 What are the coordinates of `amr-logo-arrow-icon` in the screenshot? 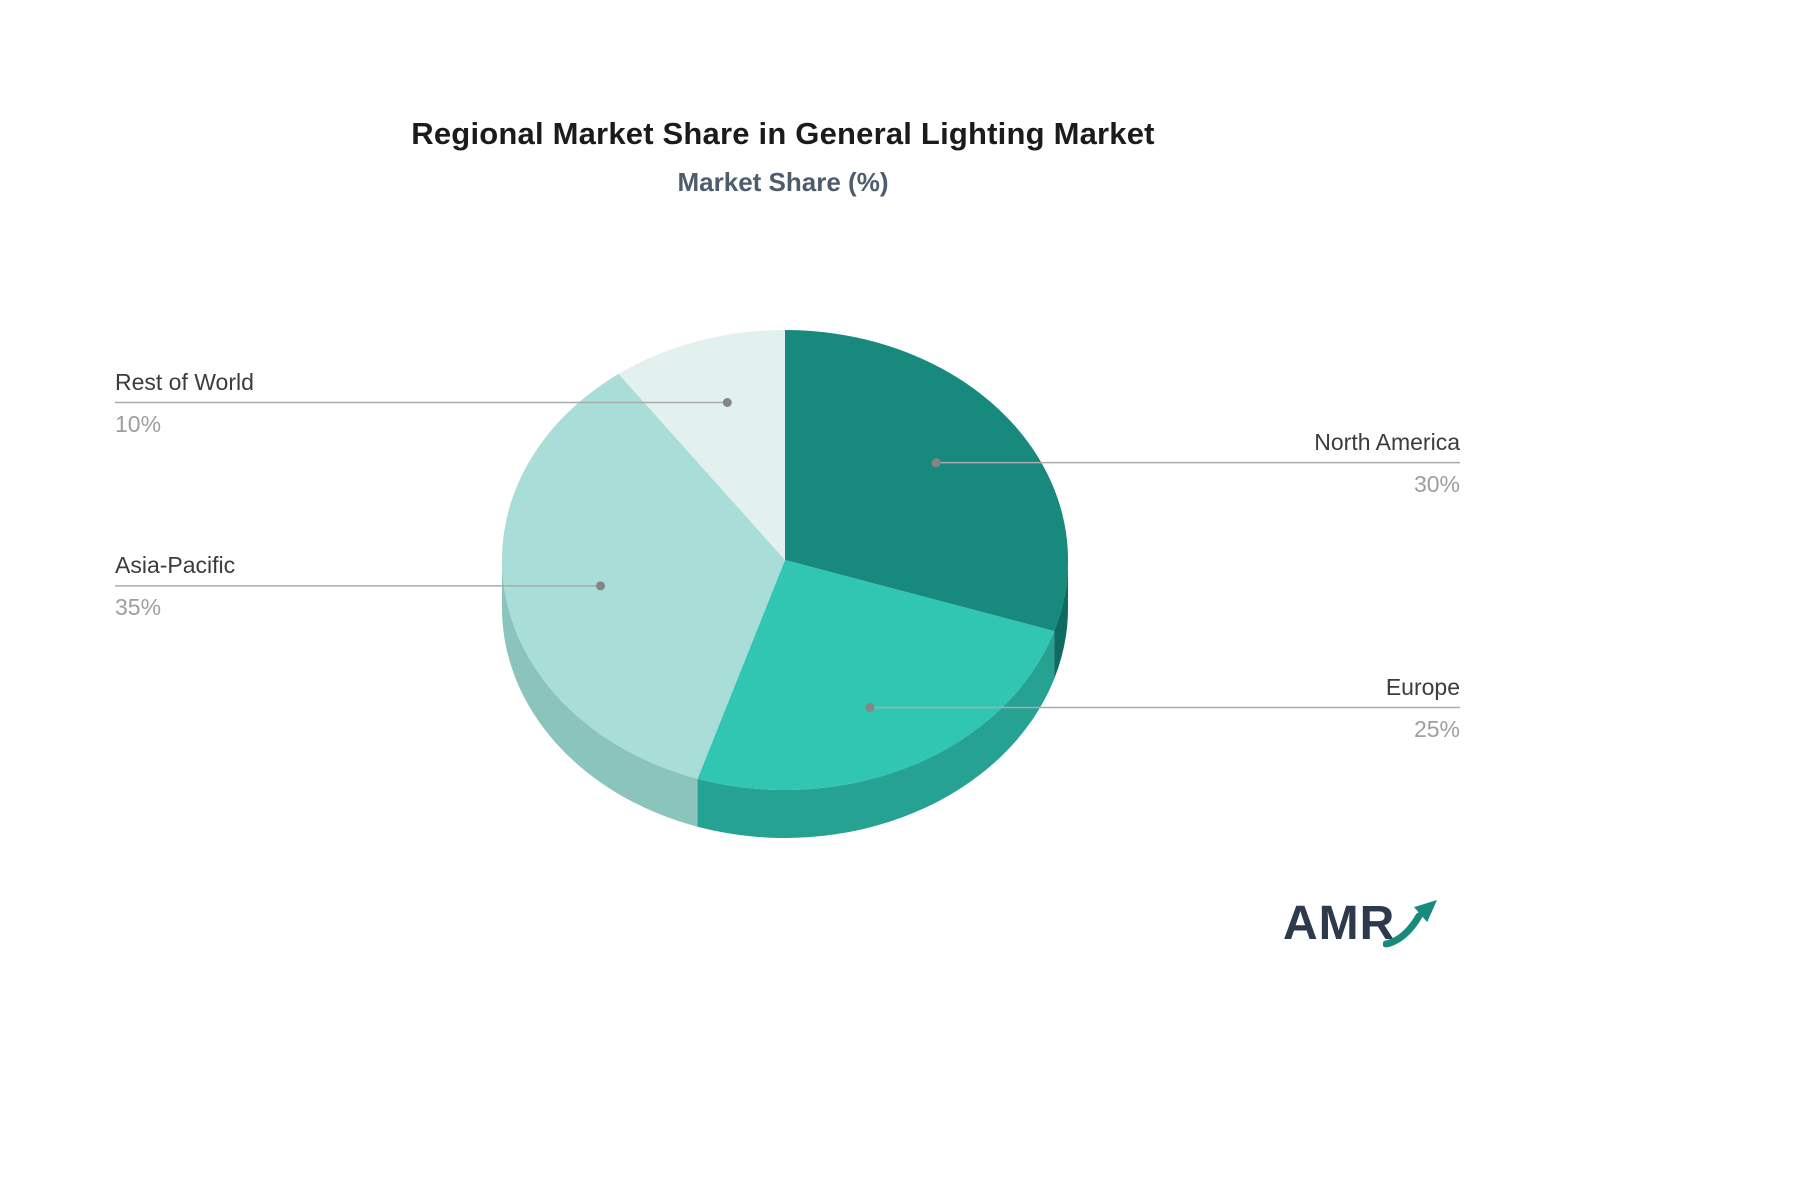 It's located at (1410, 924).